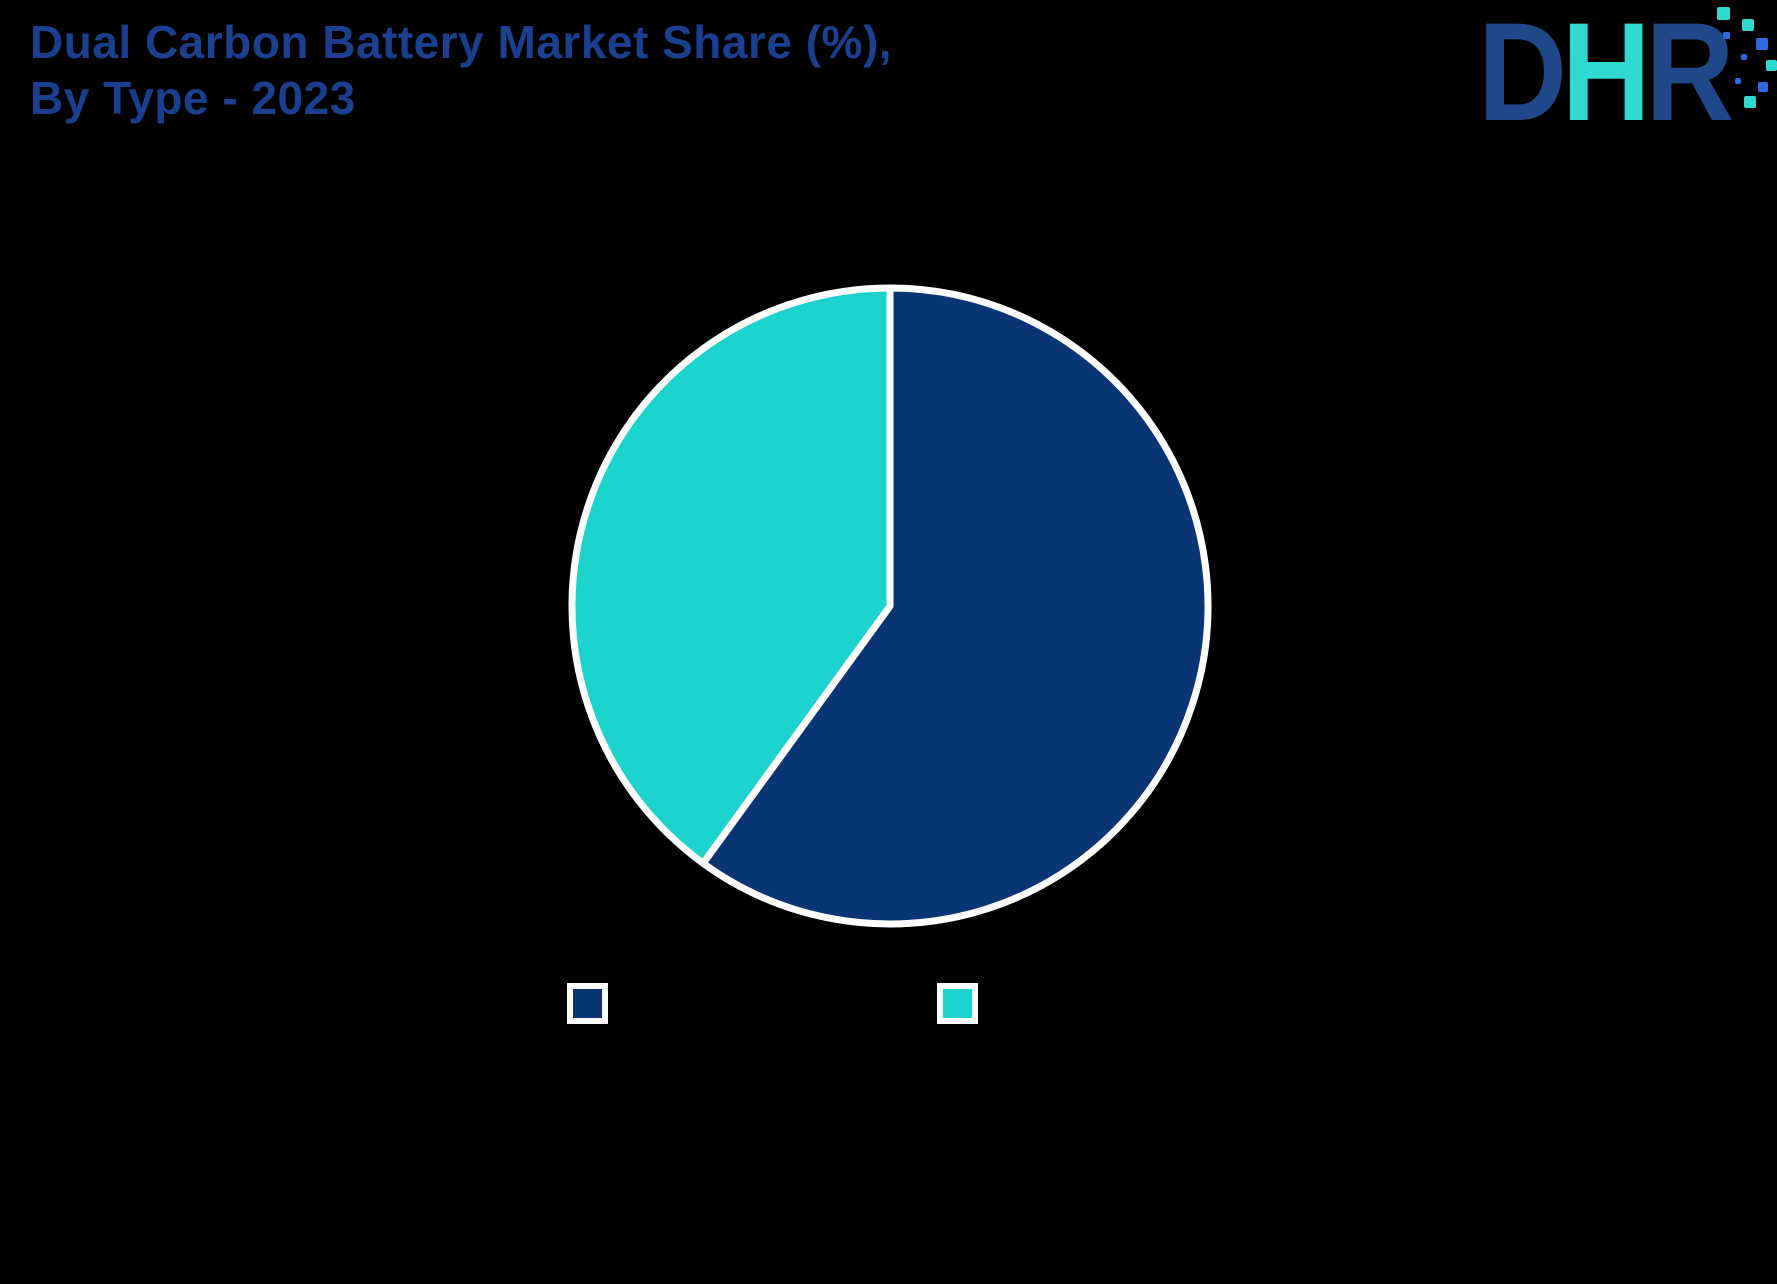  I want to click on dhr-logo-text: DHR, so click(1606, 72).